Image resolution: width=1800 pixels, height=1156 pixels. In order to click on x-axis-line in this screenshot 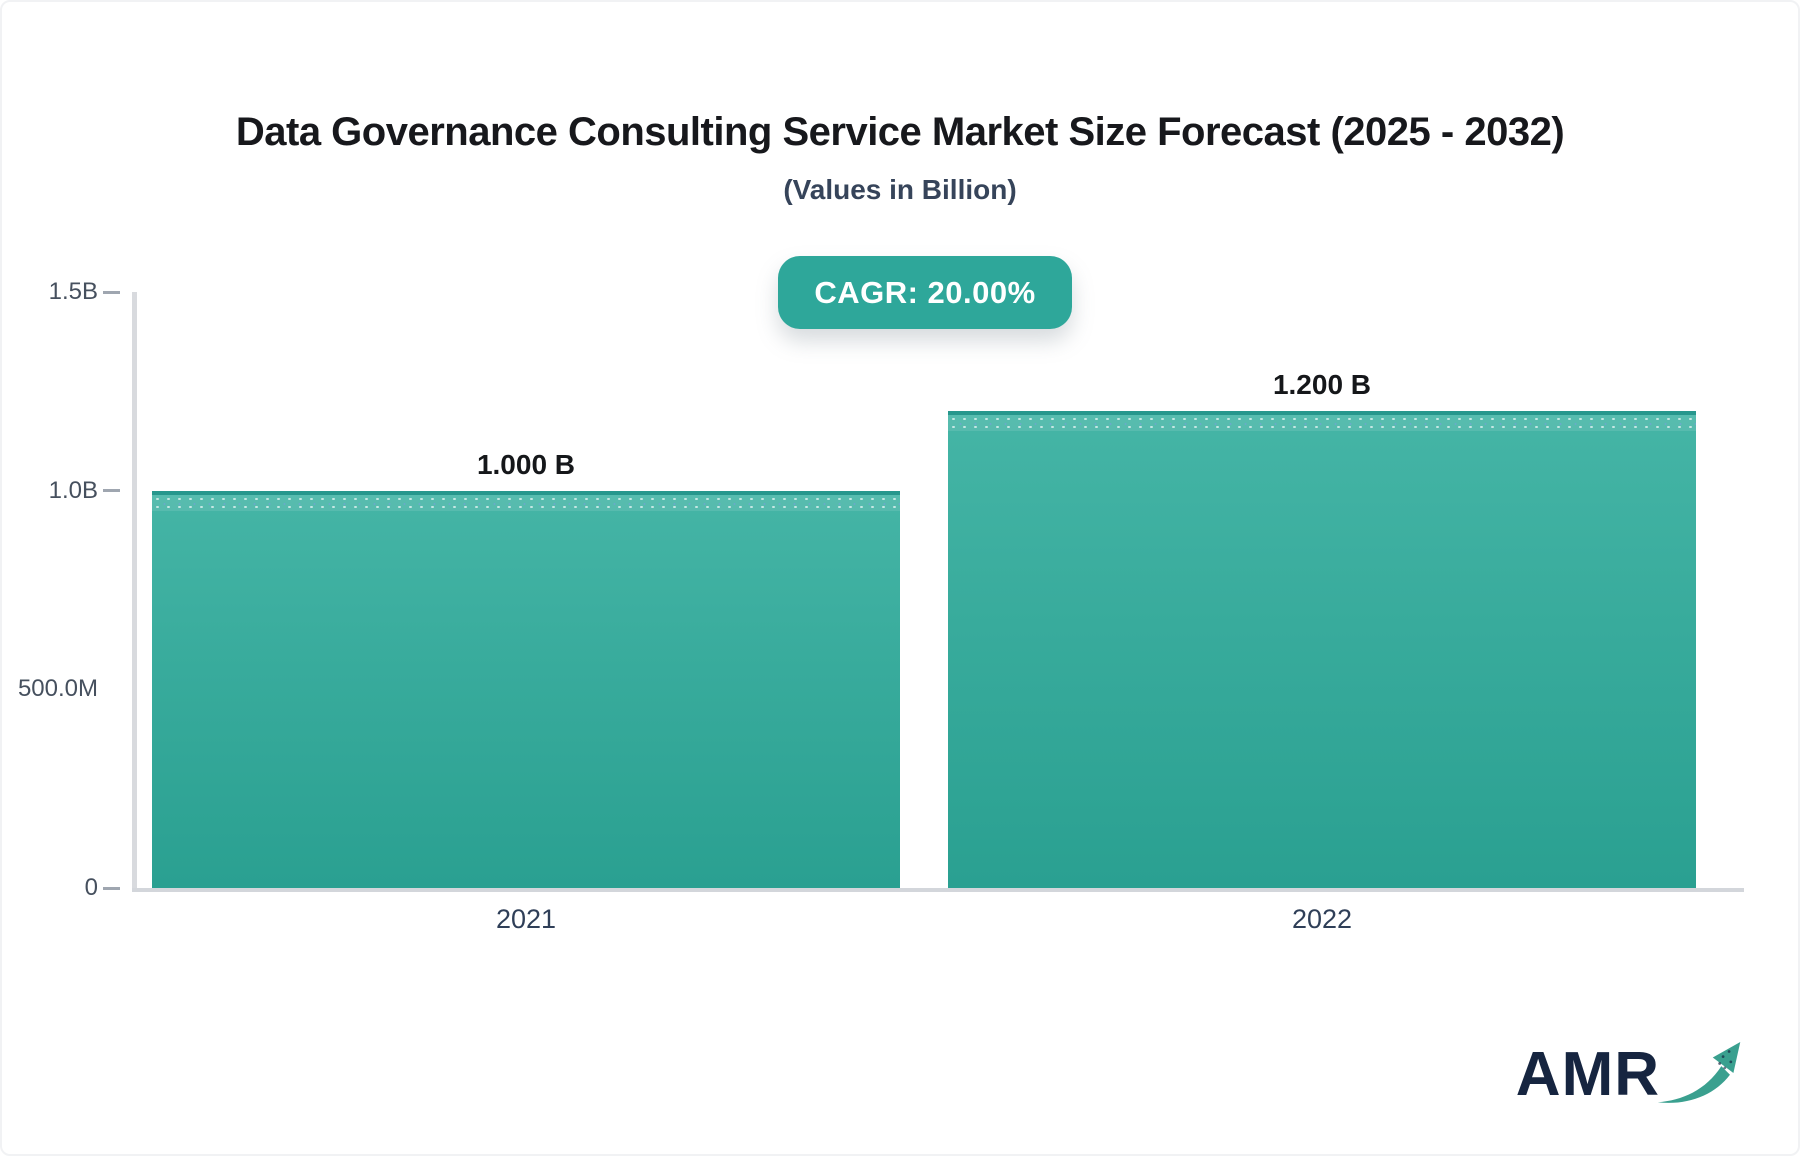, I will do `click(938, 890)`.